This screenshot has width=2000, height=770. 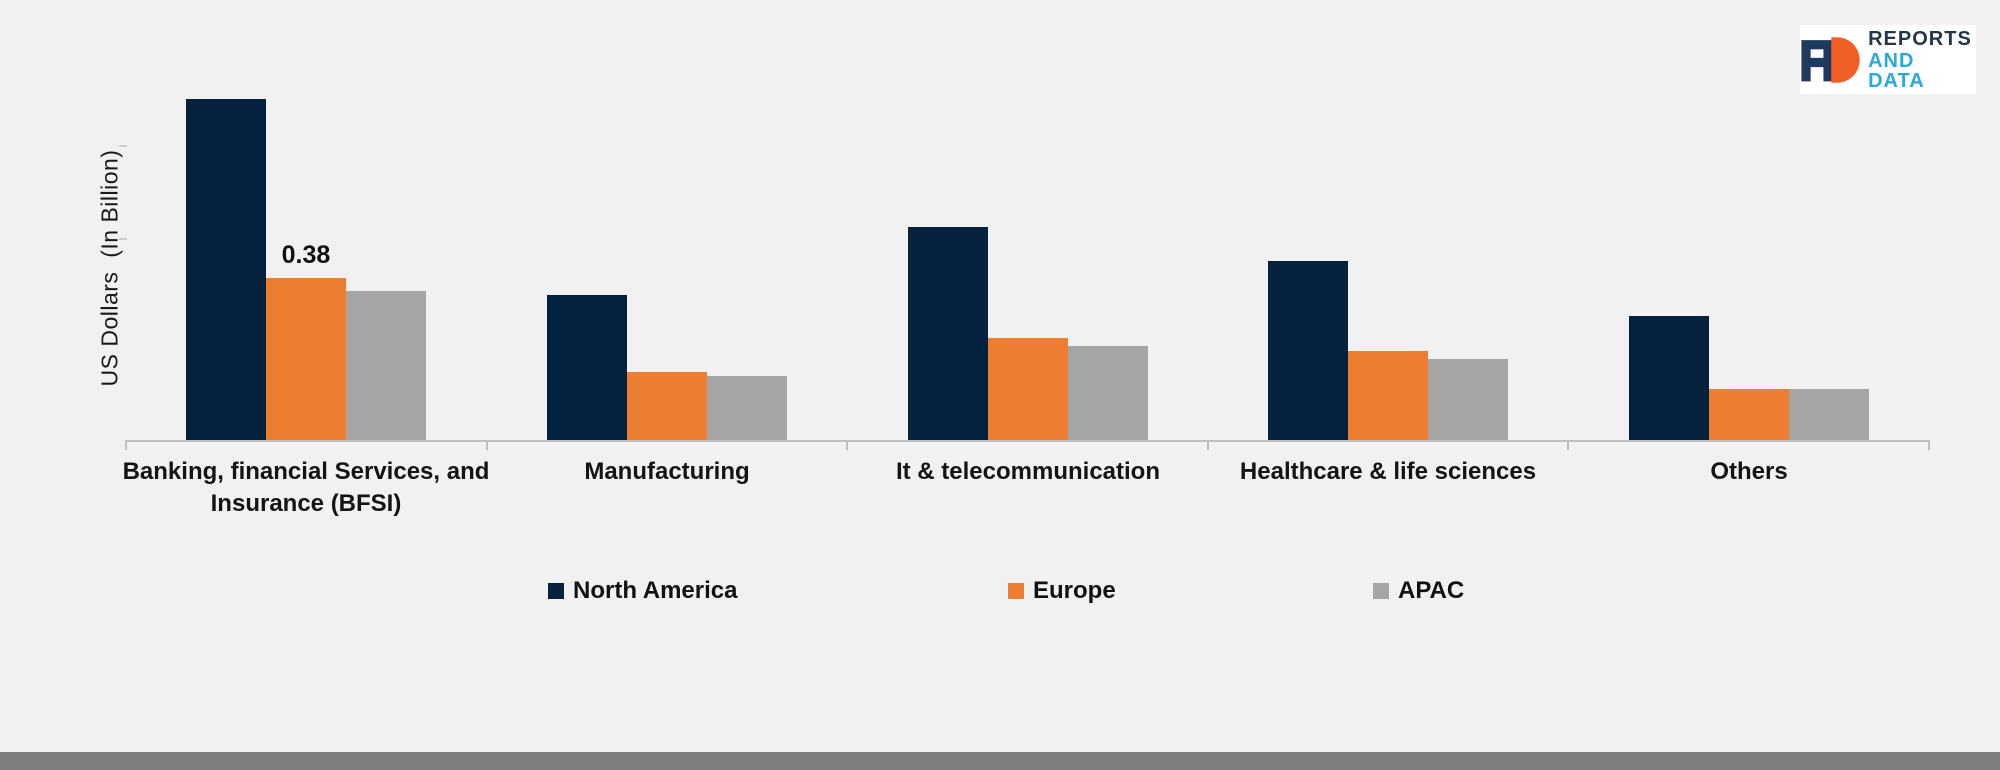 I want to click on rd-monogram-icon, so click(x=1830, y=59).